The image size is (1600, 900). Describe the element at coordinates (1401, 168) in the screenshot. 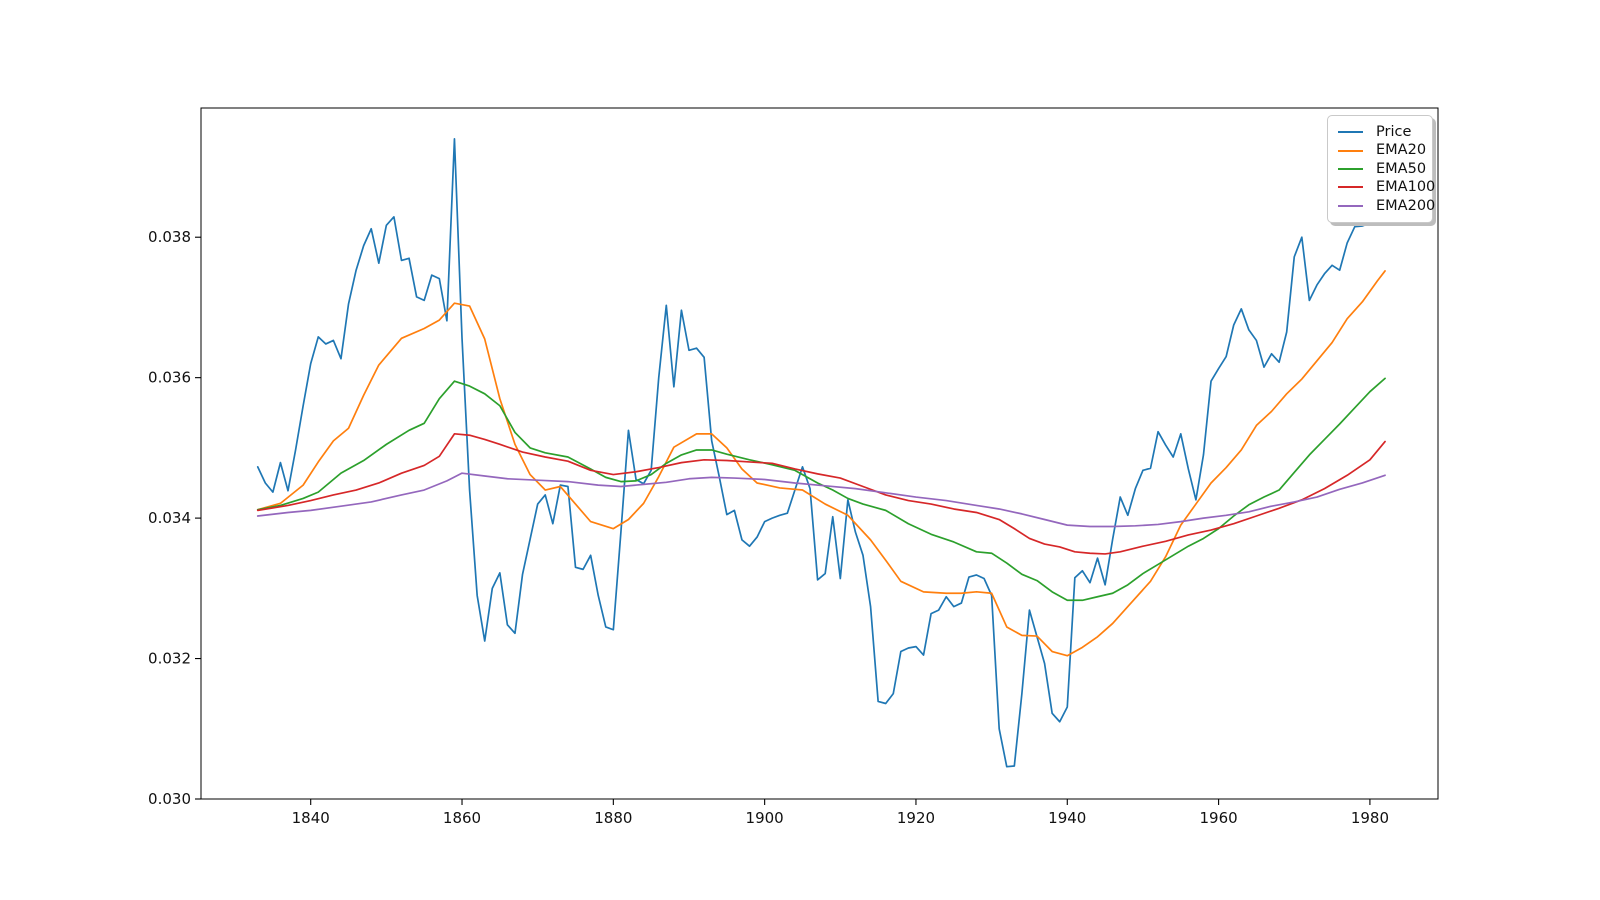

I see `legend-label: EMA50` at that location.